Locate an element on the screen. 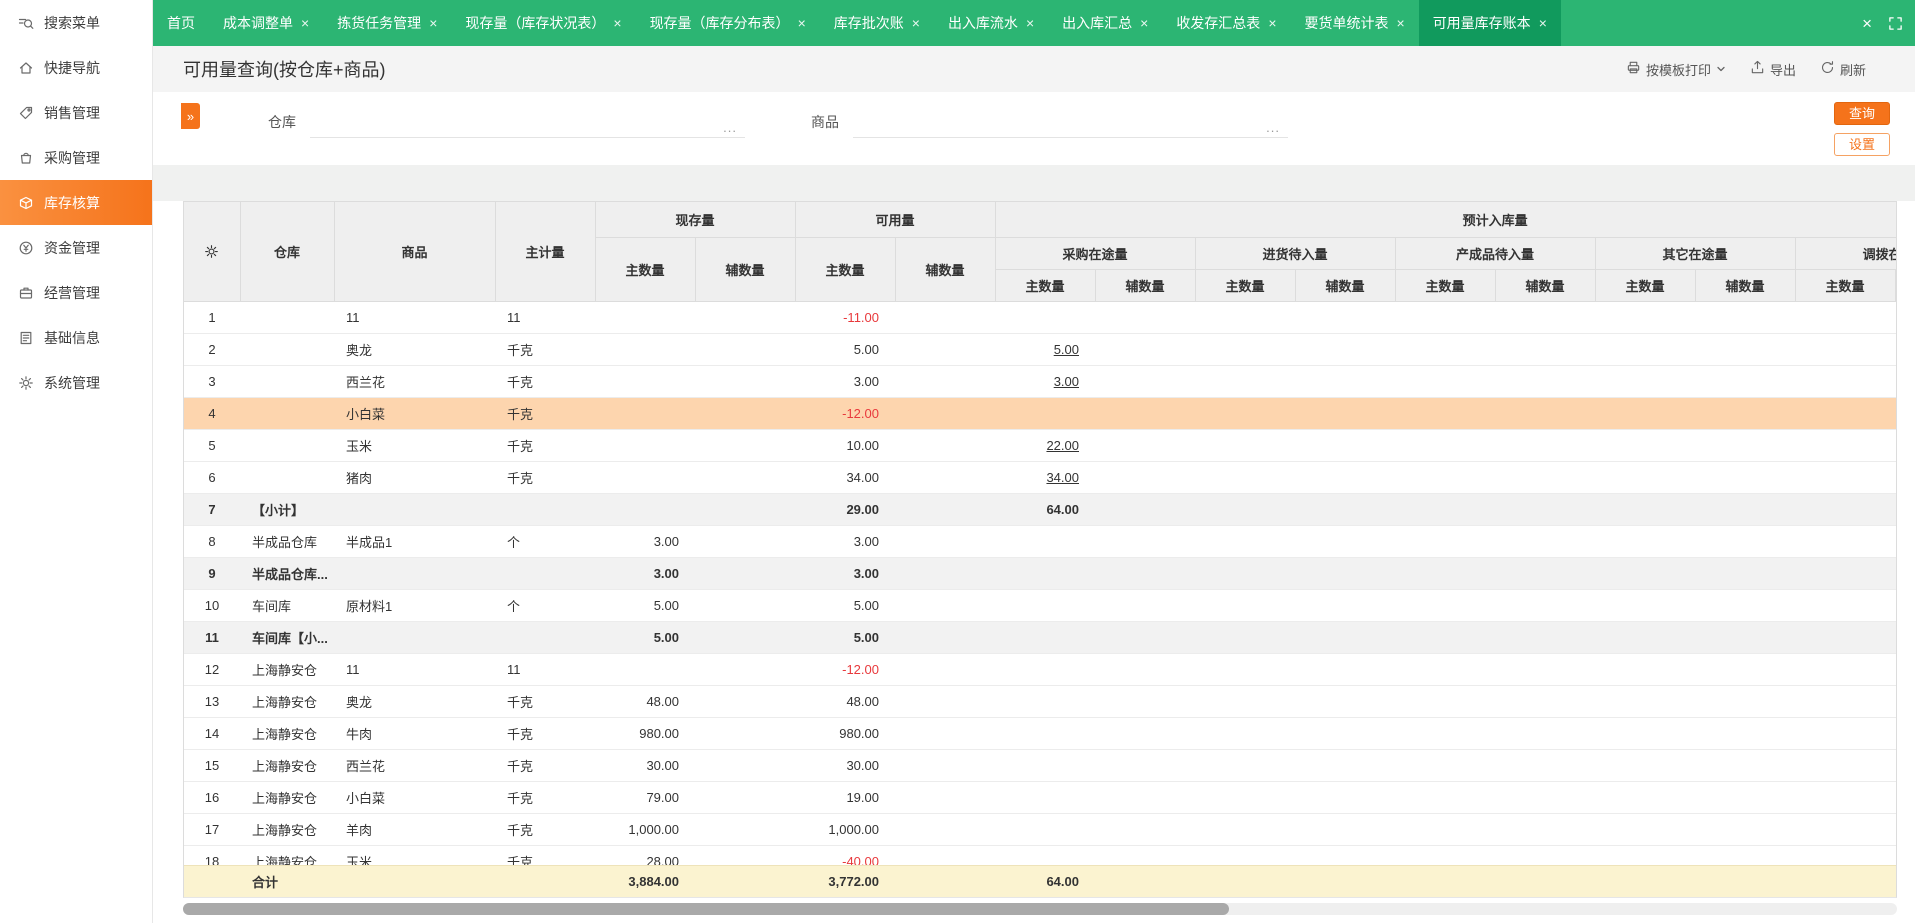 The width and height of the screenshot is (1915, 923). table-row: 10 车间库 原材料1 个 5.00 5.00 is located at coordinates (1040, 605).